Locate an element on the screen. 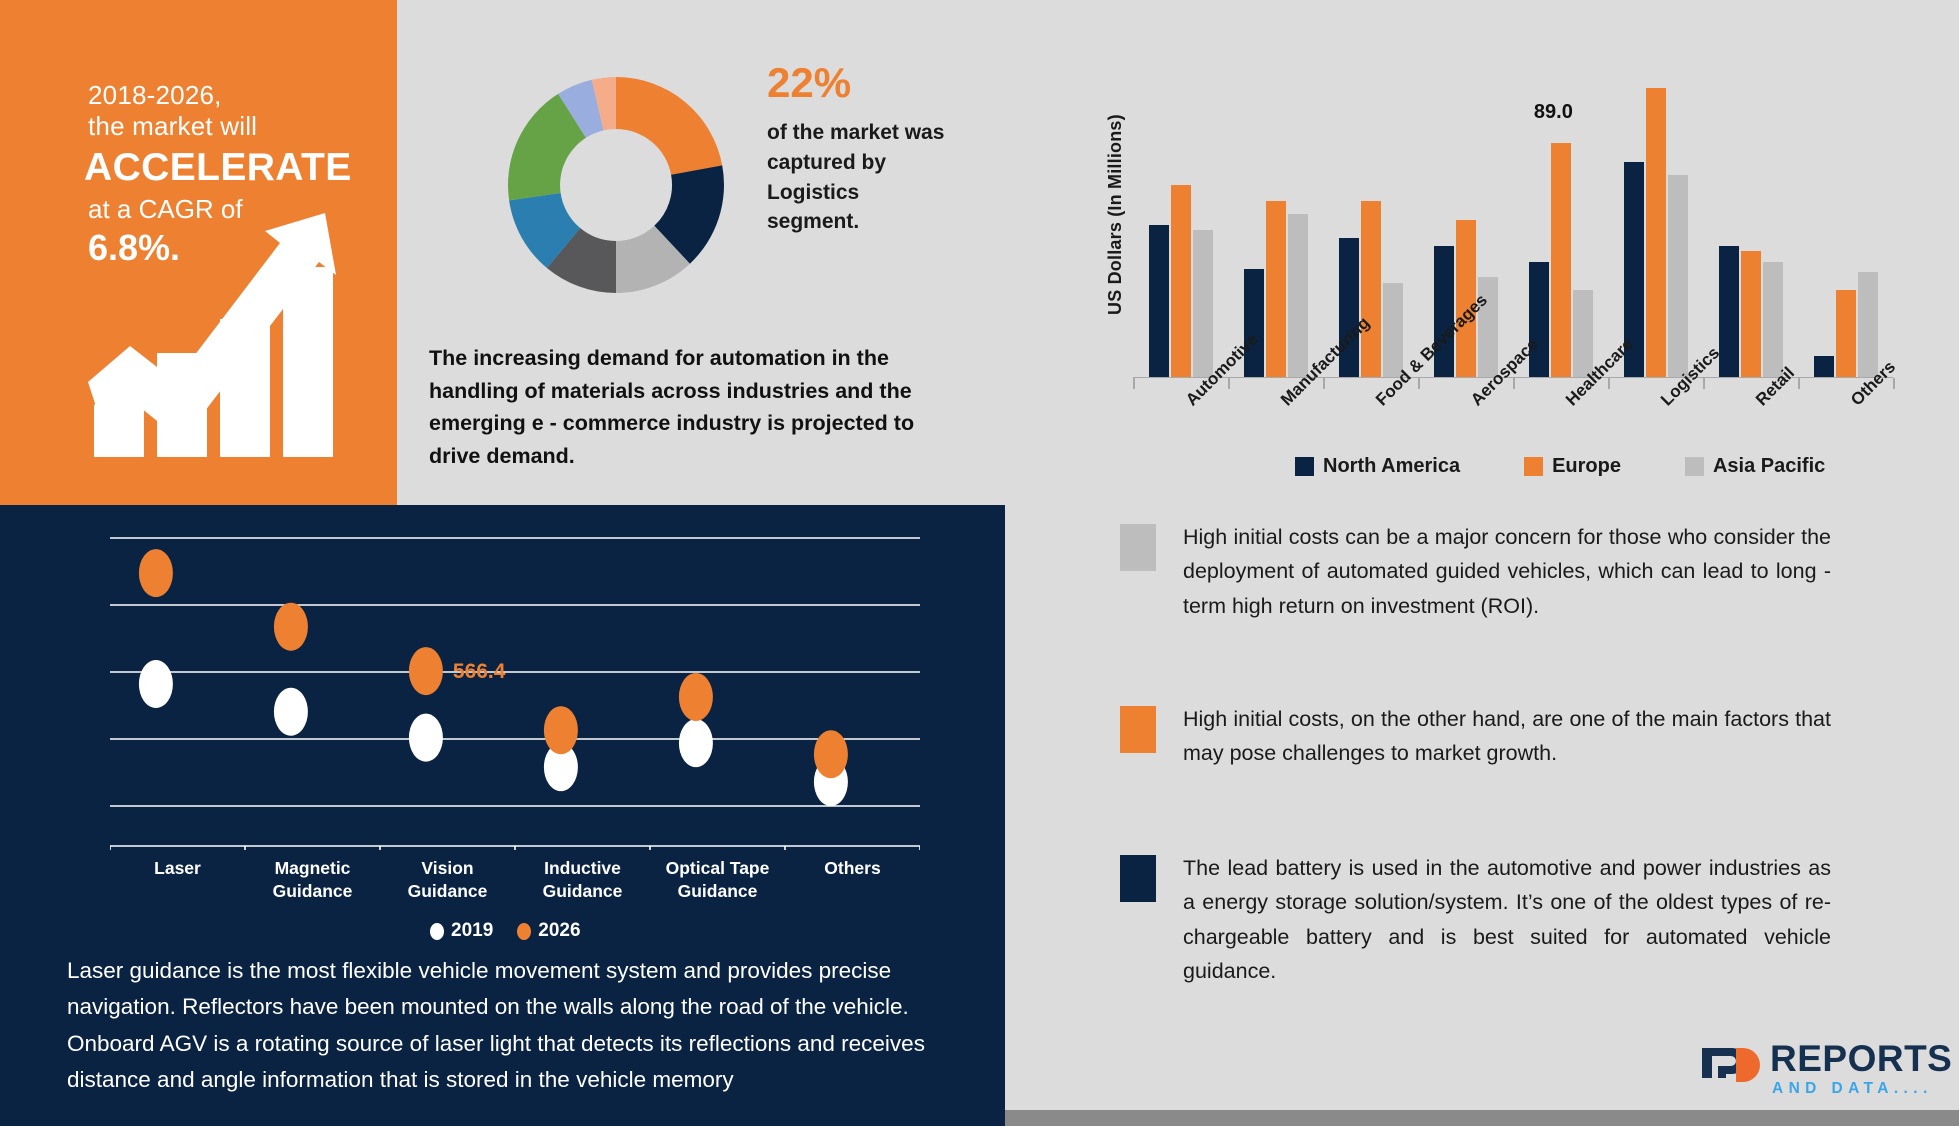 The width and height of the screenshot is (1959, 1126). donut-slice-logistics is located at coordinates (669, 126).